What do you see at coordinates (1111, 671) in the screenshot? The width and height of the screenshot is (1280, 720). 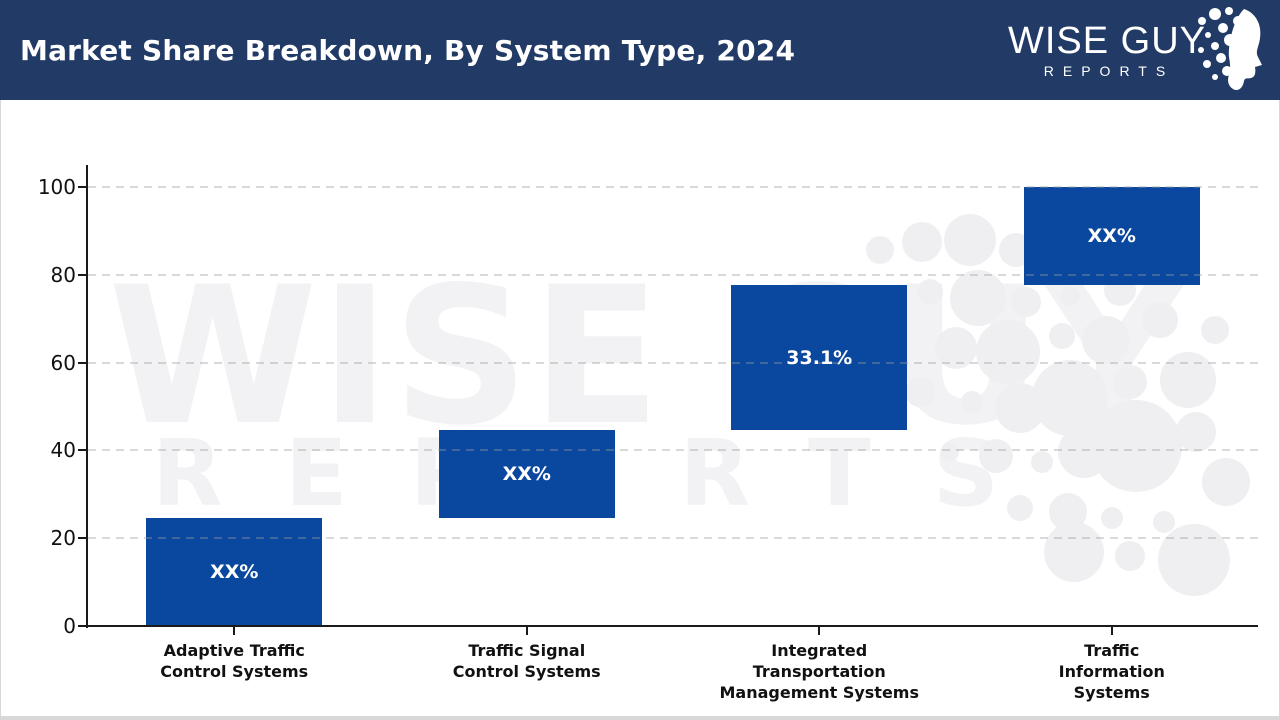 I see `x-tick-label: Traffic Information Systems` at bounding box center [1111, 671].